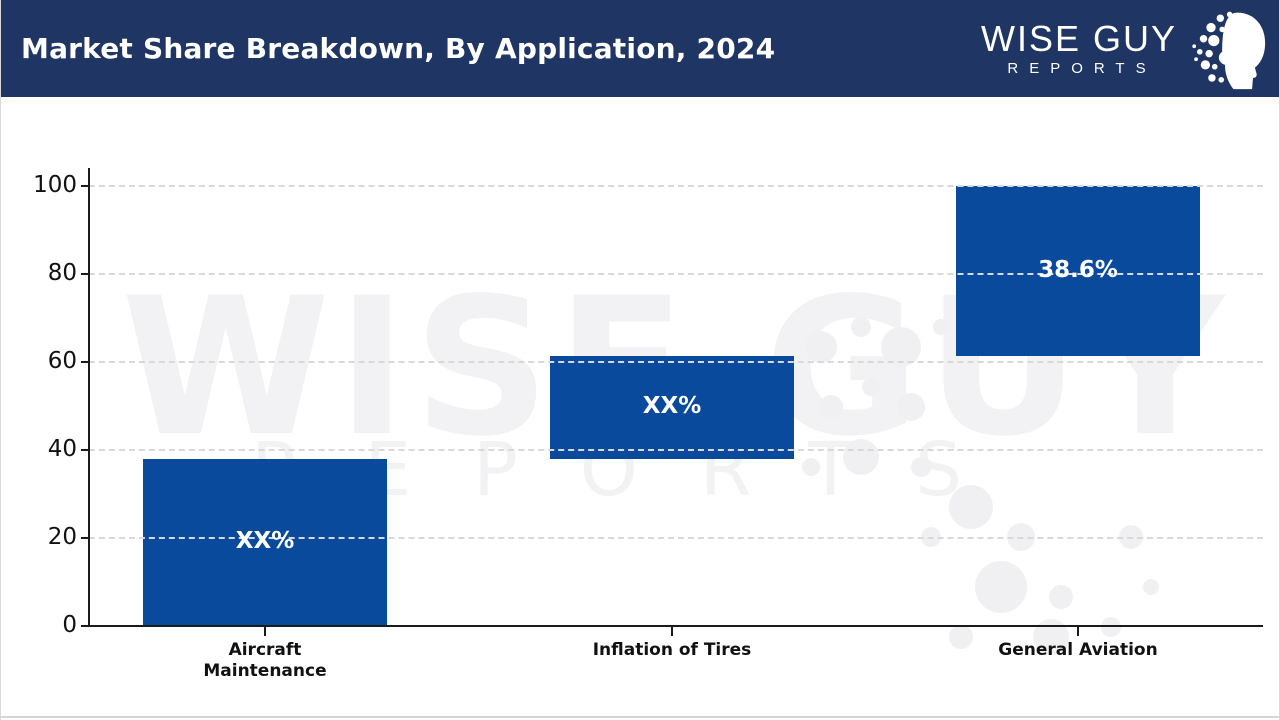  I want to click on x-category-label: Inflation of Tires, so click(672, 650).